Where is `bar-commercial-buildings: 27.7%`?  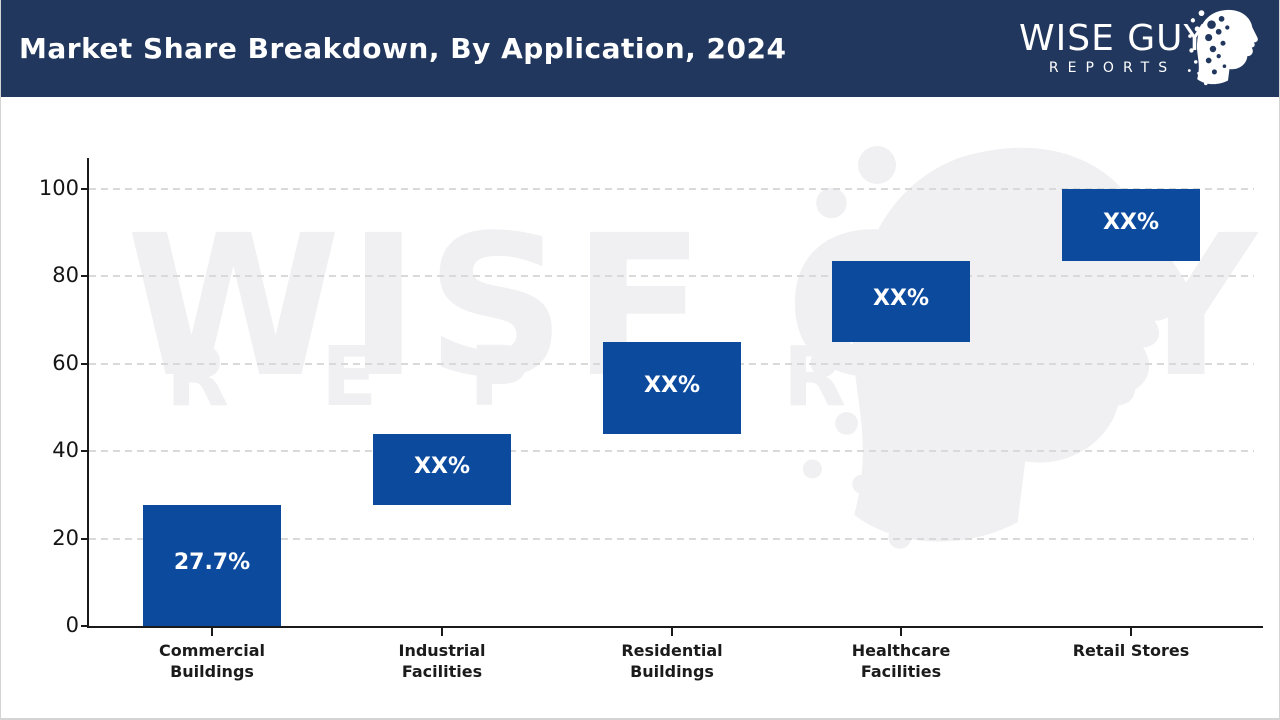
bar-commercial-buildings: 27.7% is located at coordinates (212, 565).